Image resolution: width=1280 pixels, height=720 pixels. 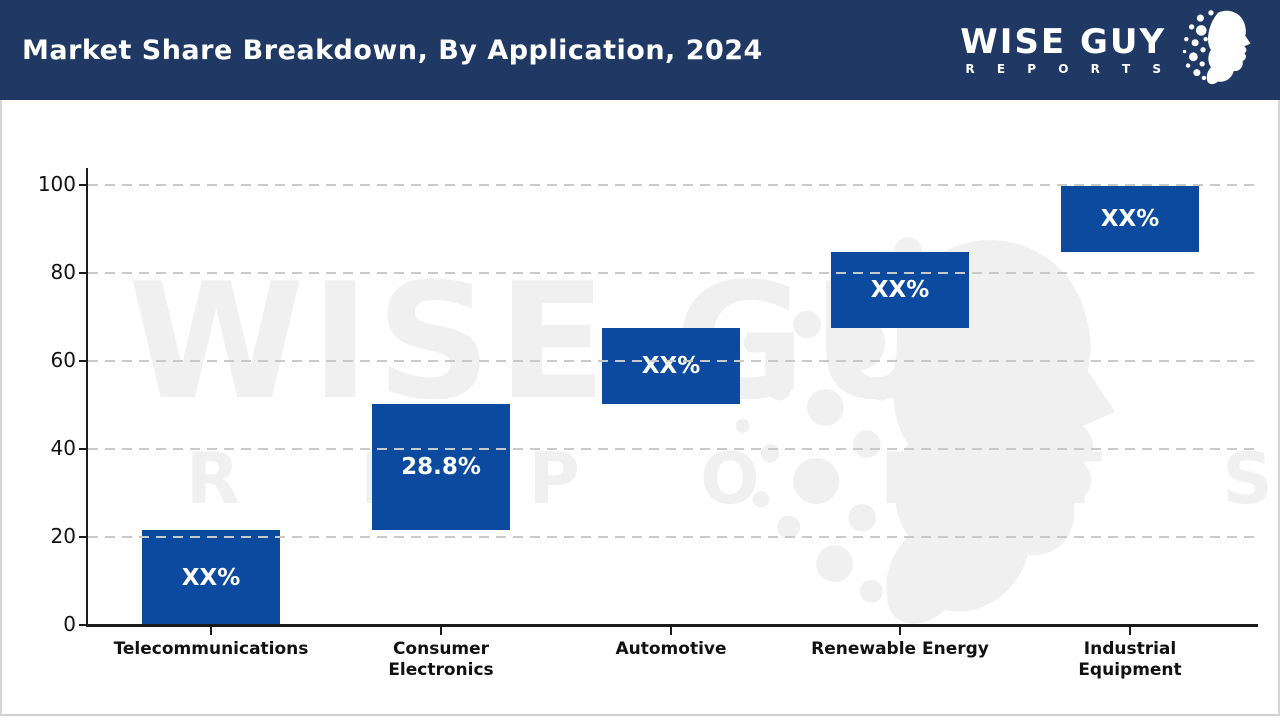 What do you see at coordinates (63, 360) in the screenshot?
I see `y-axis-tick-label: 60` at bounding box center [63, 360].